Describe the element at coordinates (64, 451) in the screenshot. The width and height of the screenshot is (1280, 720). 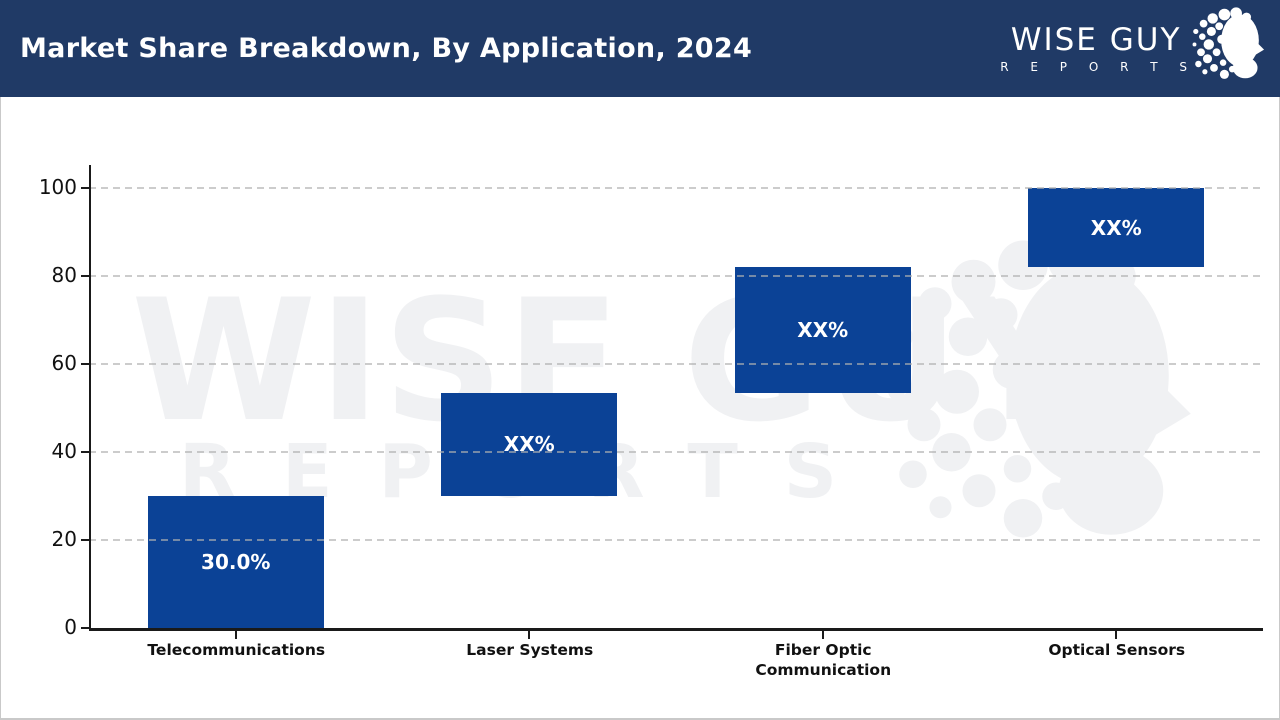
I see `y-tick-label: 40` at that location.